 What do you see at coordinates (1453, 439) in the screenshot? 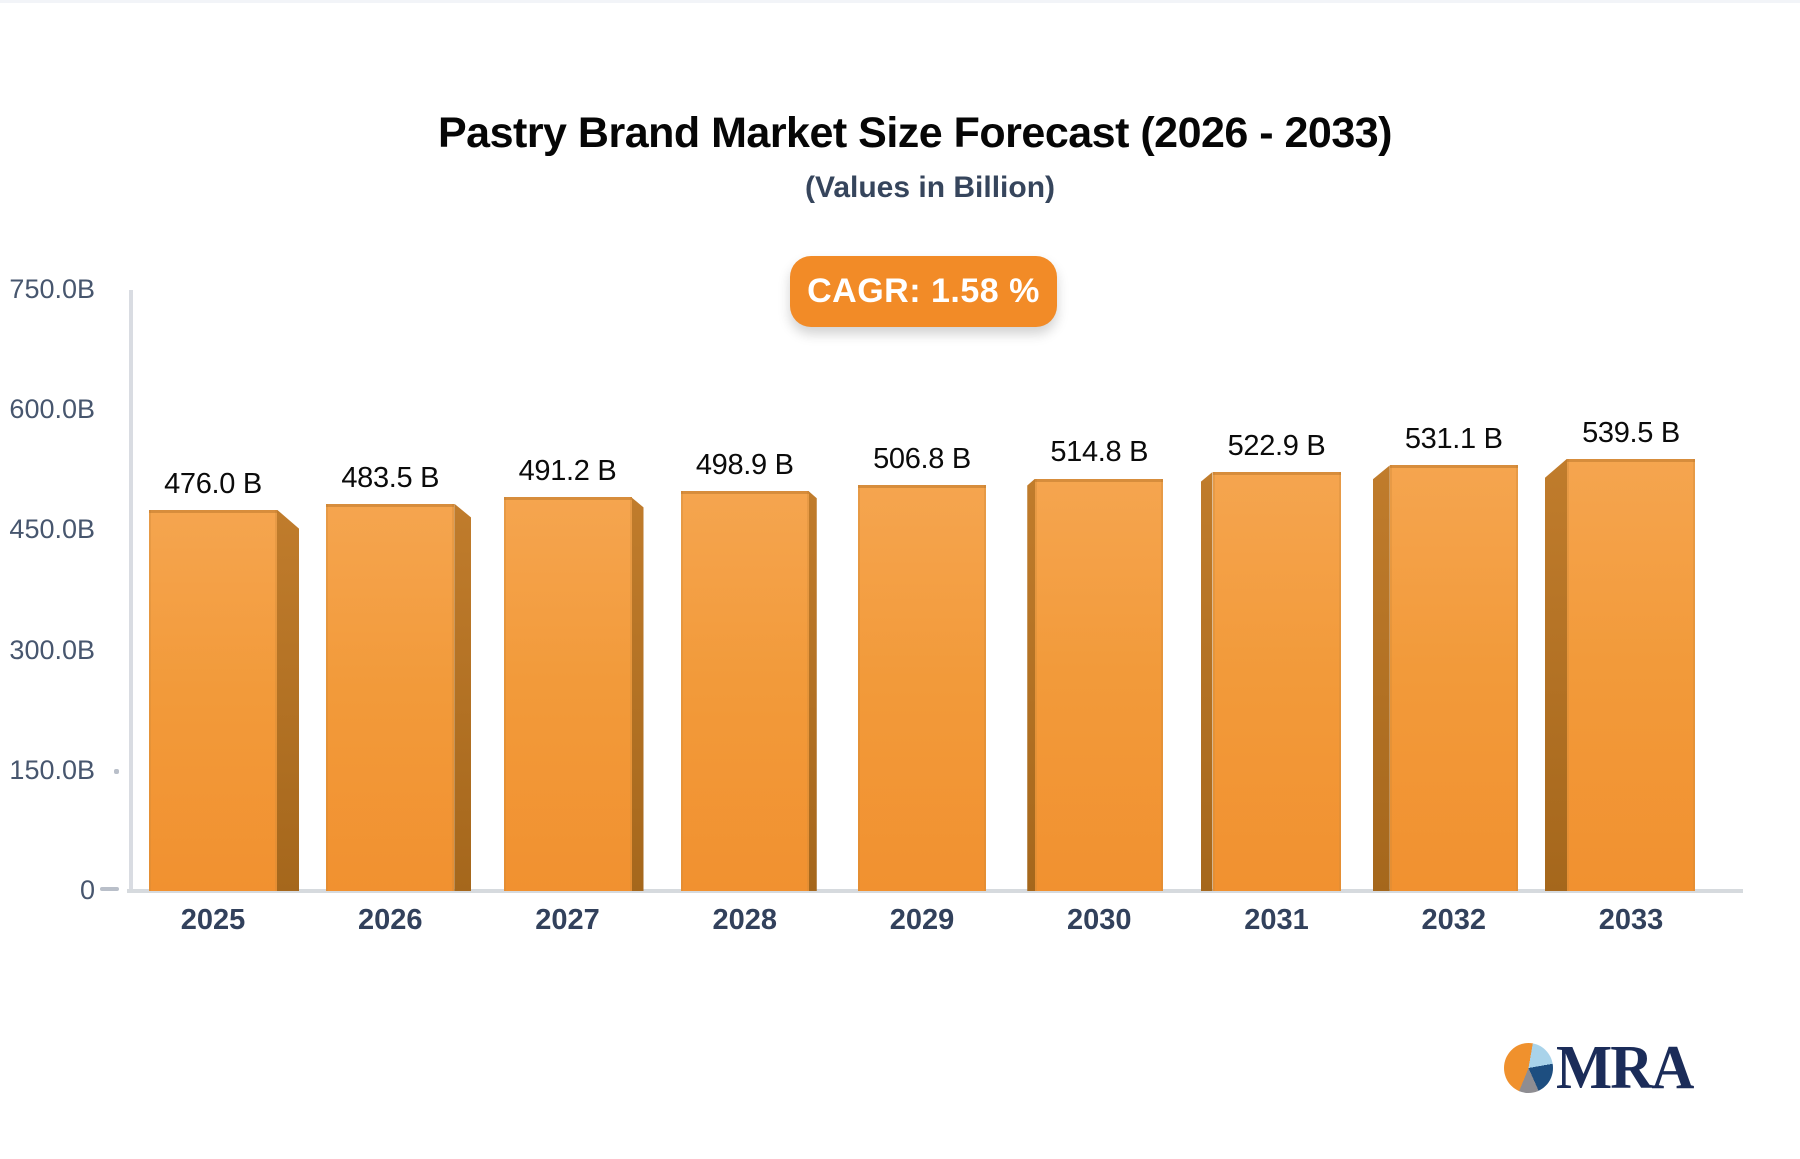
I see `bar-value-label: 531.1 B` at bounding box center [1453, 439].